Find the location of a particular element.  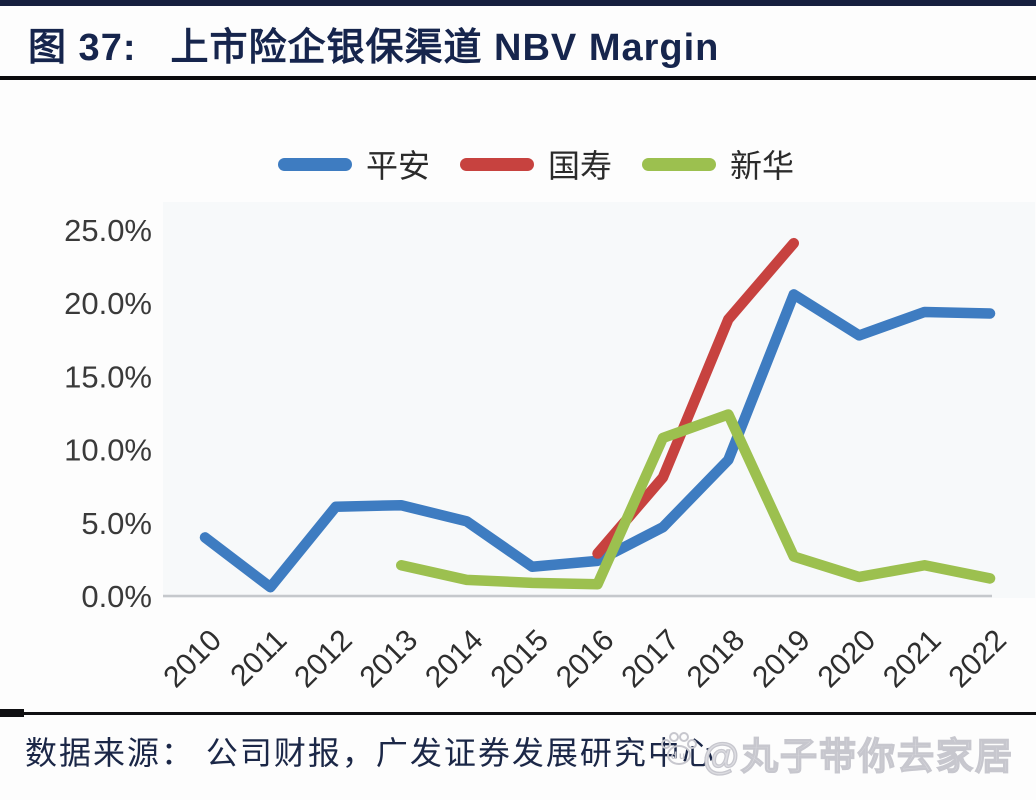

svg-text: du is located at coordinates (679, 756).